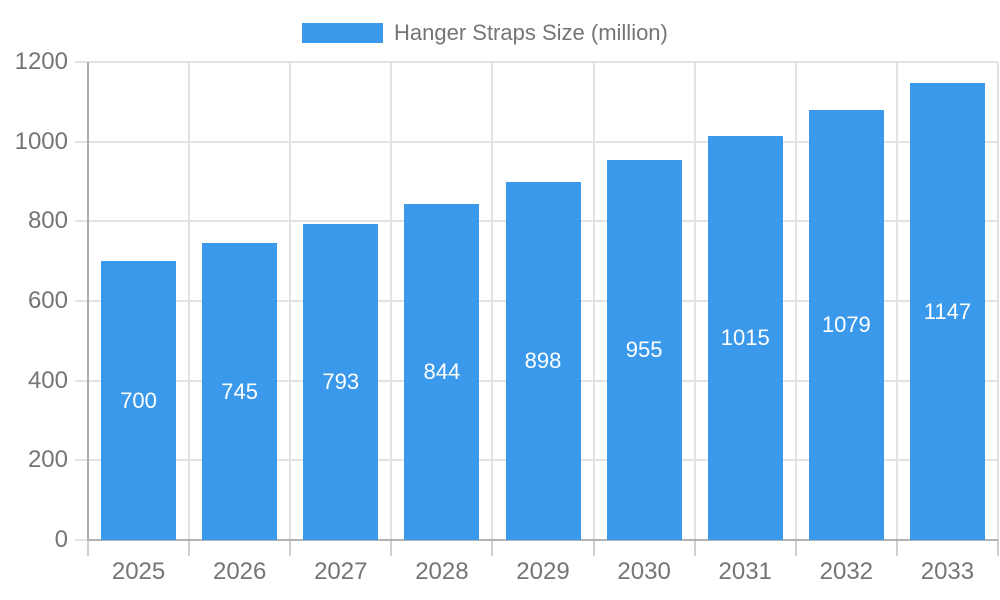  What do you see at coordinates (138, 571) in the screenshot?
I see `x-axis-label: 2025` at bounding box center [138, 571].